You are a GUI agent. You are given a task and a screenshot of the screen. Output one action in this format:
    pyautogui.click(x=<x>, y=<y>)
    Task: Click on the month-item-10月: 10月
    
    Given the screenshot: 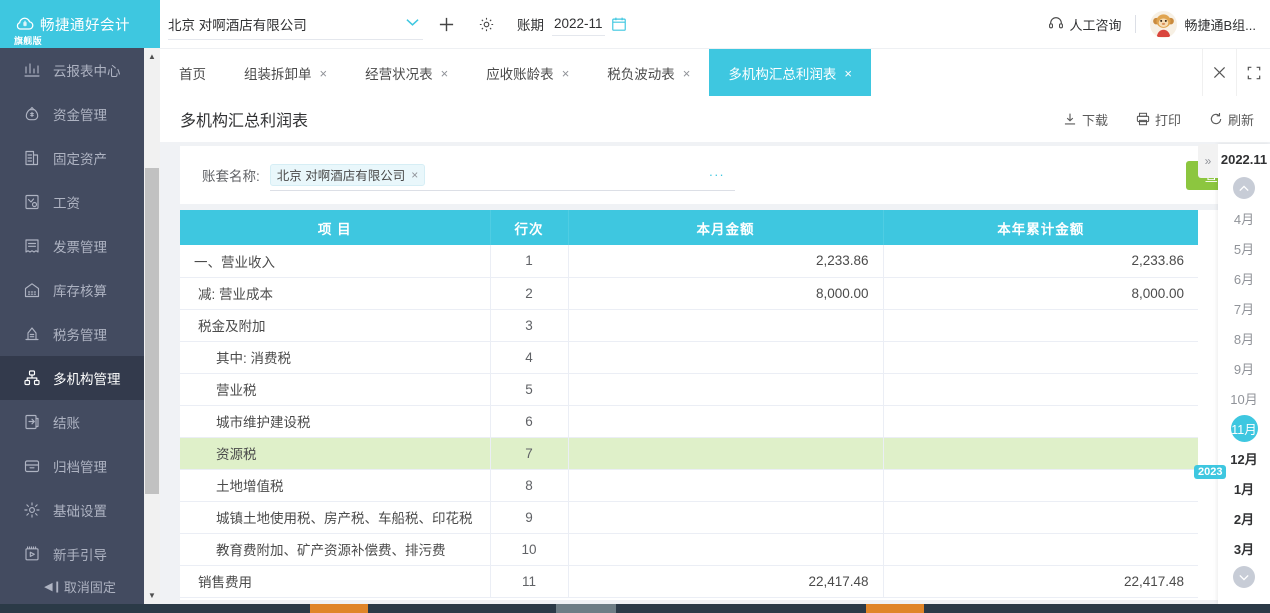 What is the action you would take?
    pyautogui.click(x=1244, y=398)
    